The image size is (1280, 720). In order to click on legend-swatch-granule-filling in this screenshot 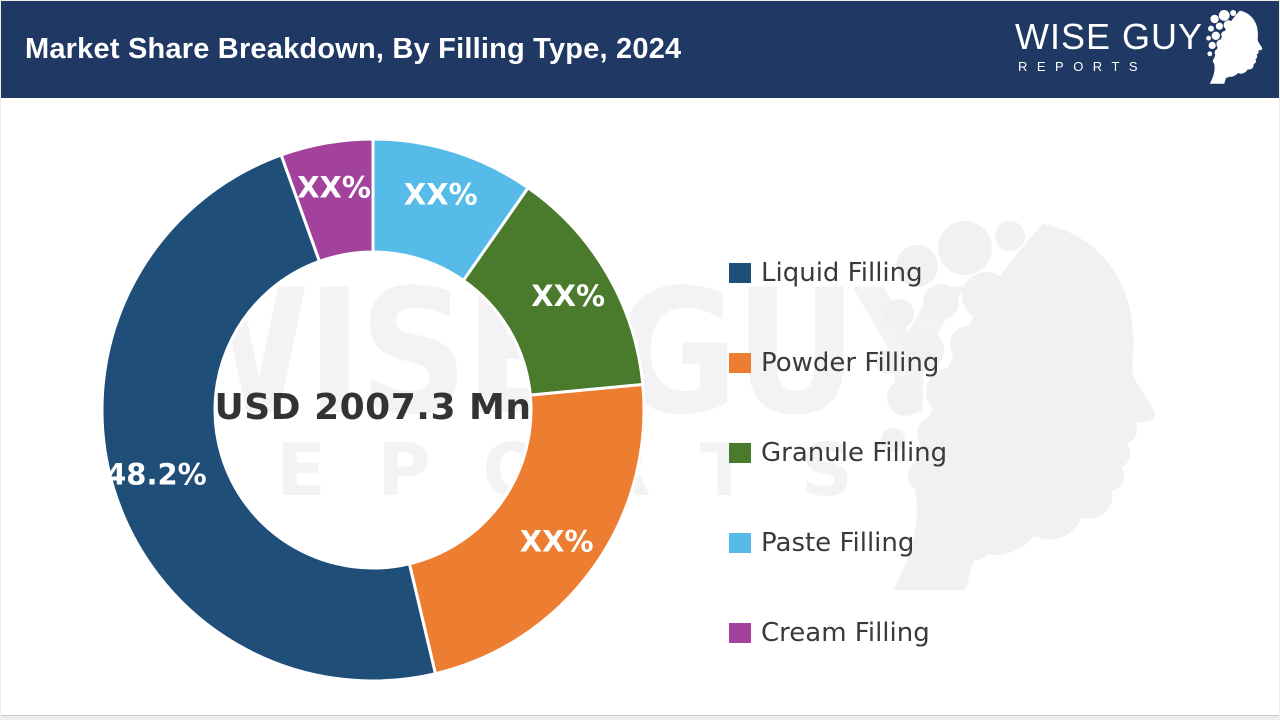, I will do `click(740, 453)`.